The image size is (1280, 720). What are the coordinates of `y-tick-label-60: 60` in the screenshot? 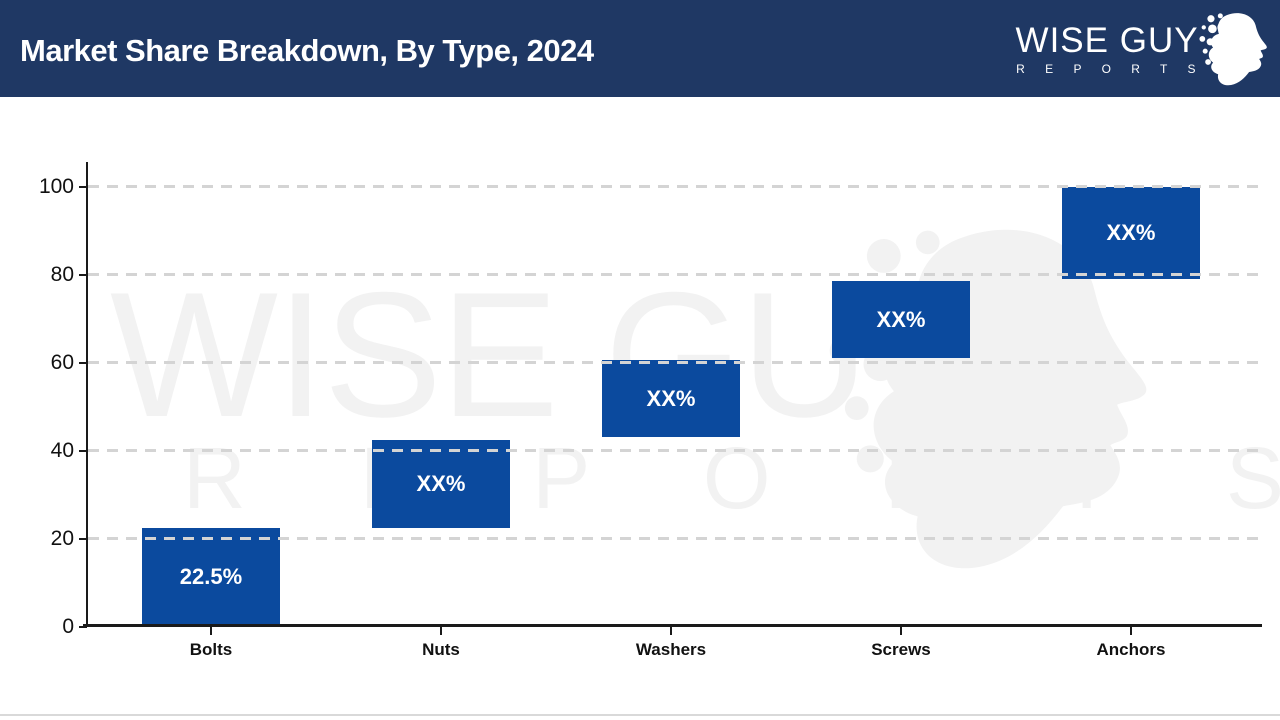 It's located at (62, 362).